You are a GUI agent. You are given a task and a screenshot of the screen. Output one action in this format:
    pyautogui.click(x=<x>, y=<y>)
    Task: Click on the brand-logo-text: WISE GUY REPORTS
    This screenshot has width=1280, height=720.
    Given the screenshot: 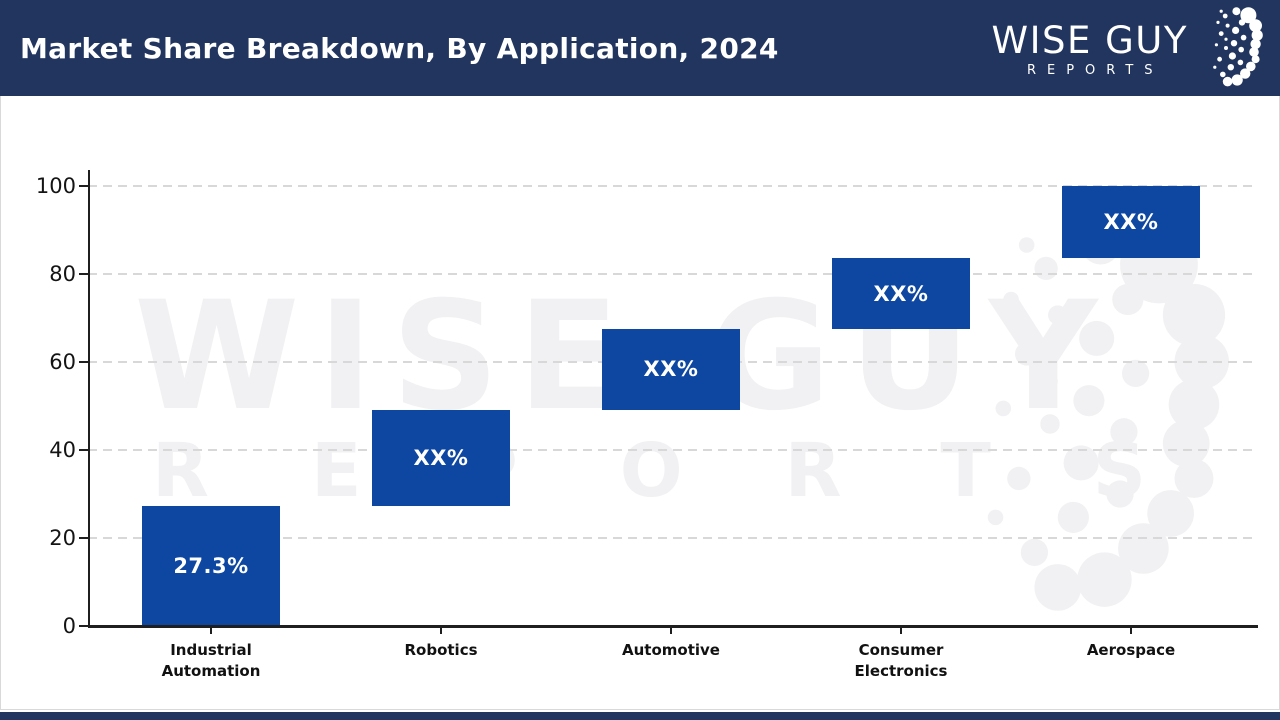 What is the action you would take?
    pyautogui.click(x=1090, y=48)
    